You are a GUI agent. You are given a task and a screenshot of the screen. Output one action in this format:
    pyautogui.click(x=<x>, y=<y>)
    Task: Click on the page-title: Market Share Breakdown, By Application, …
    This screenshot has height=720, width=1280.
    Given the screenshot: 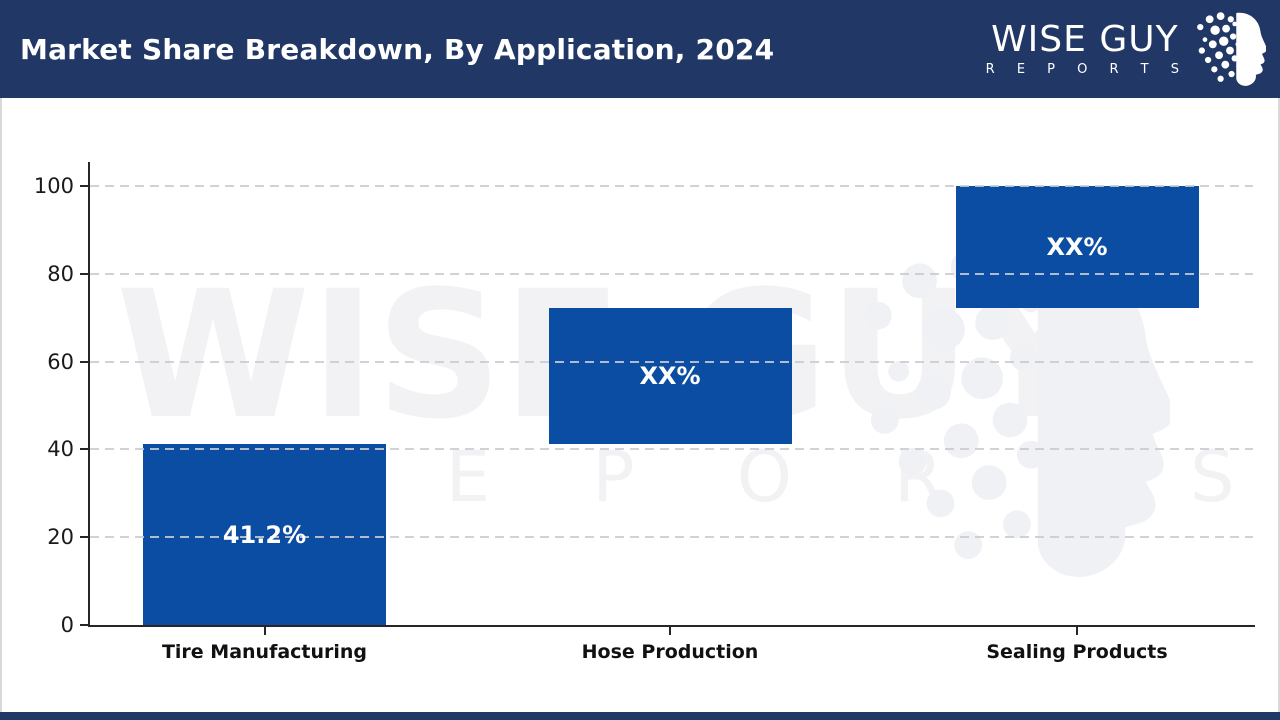 What is the action you would take?
    pyautogui.click(x=397, y=49)
    